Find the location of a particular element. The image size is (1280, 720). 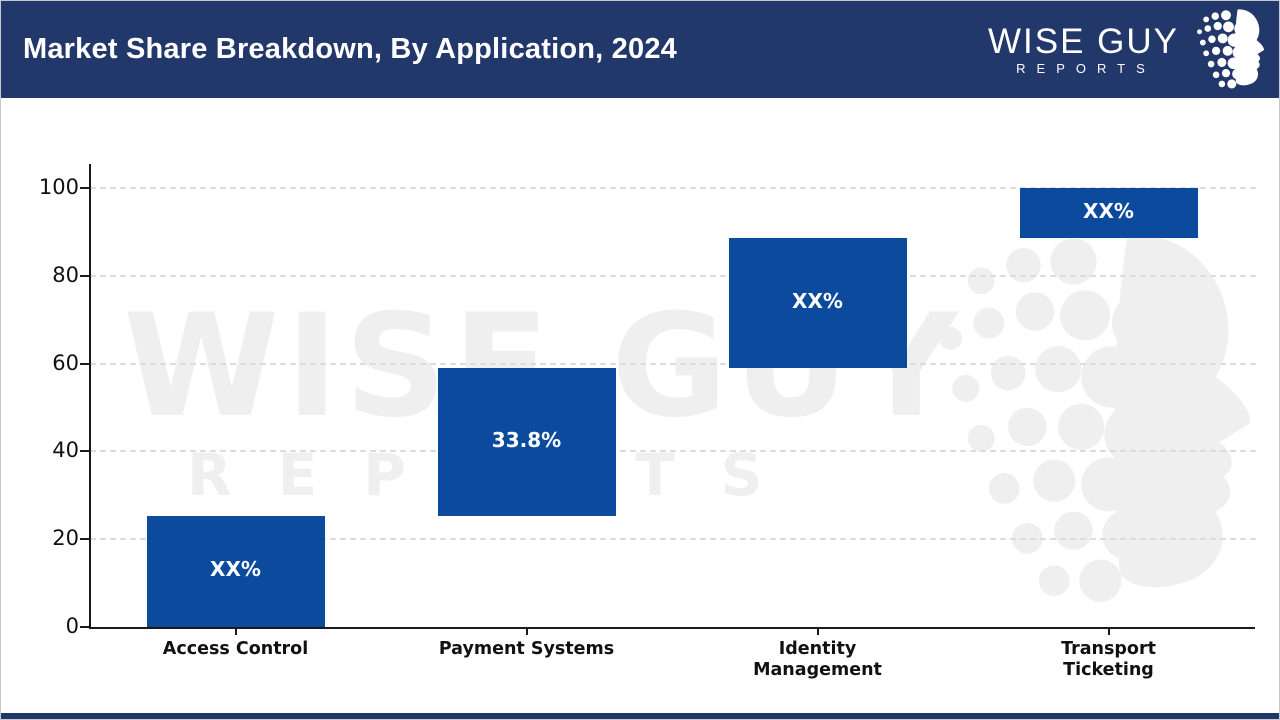

bar-value-label: 33.8% is located at coordinates (526, 439).